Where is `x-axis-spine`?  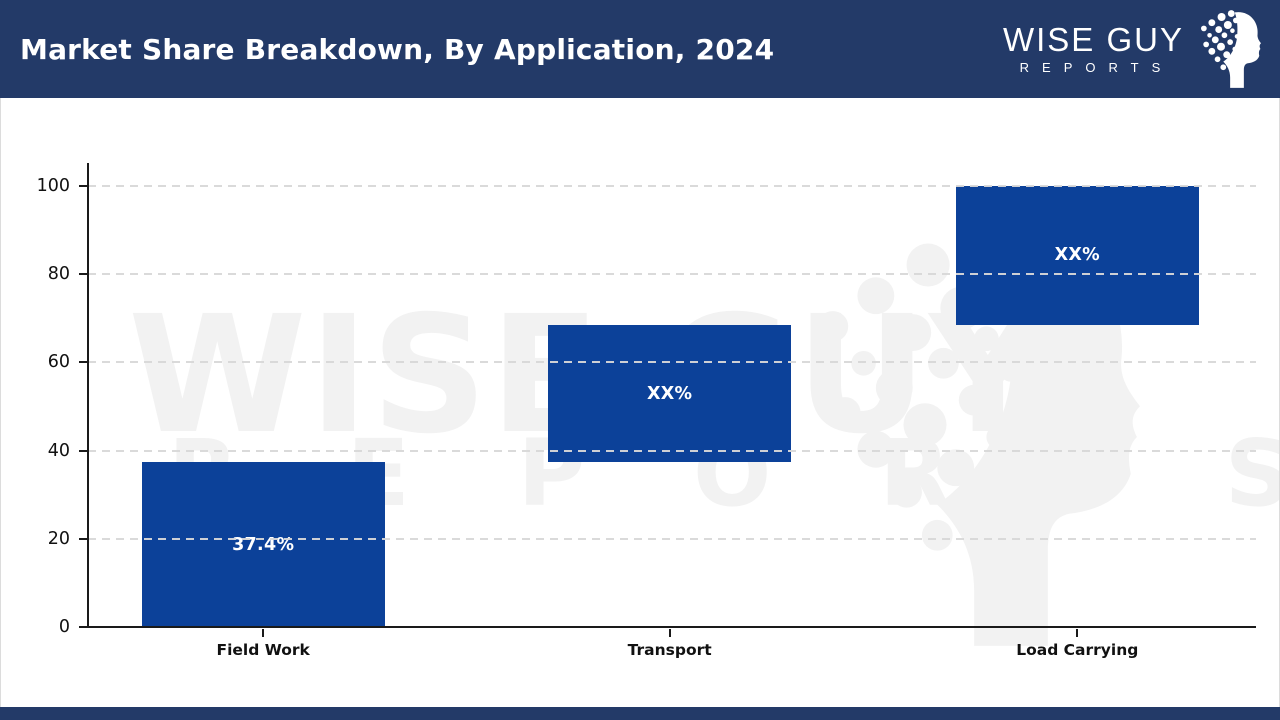
x-axis-spine is located at coordinates (671, 627).